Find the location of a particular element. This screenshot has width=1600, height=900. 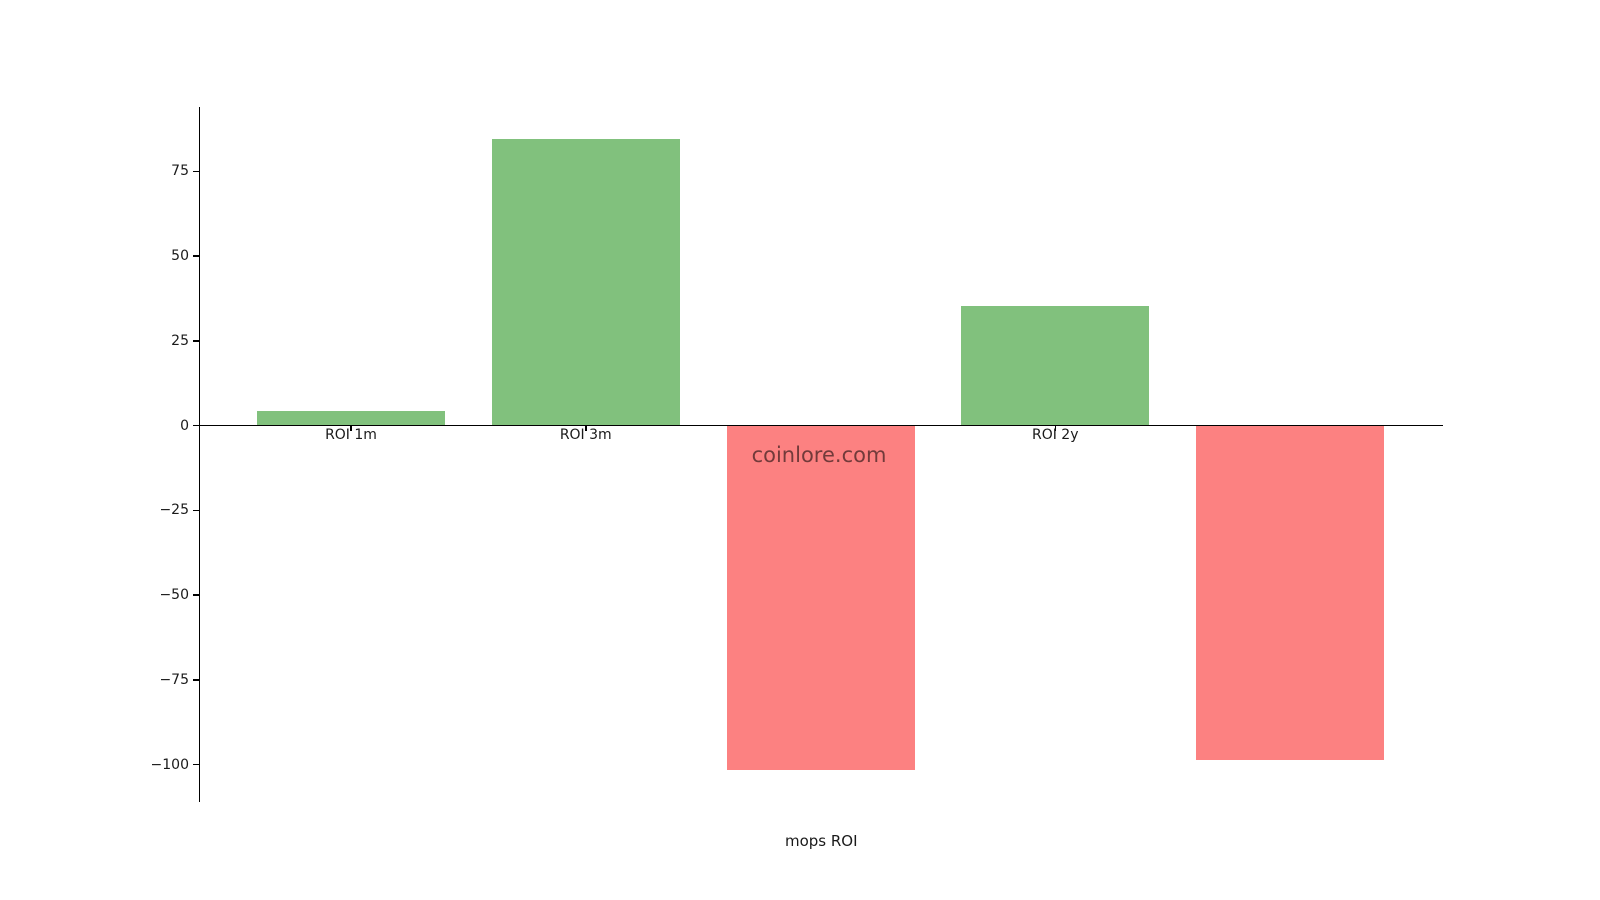

y-axis-tick-label: 50 is located at coordinates (180, 256).